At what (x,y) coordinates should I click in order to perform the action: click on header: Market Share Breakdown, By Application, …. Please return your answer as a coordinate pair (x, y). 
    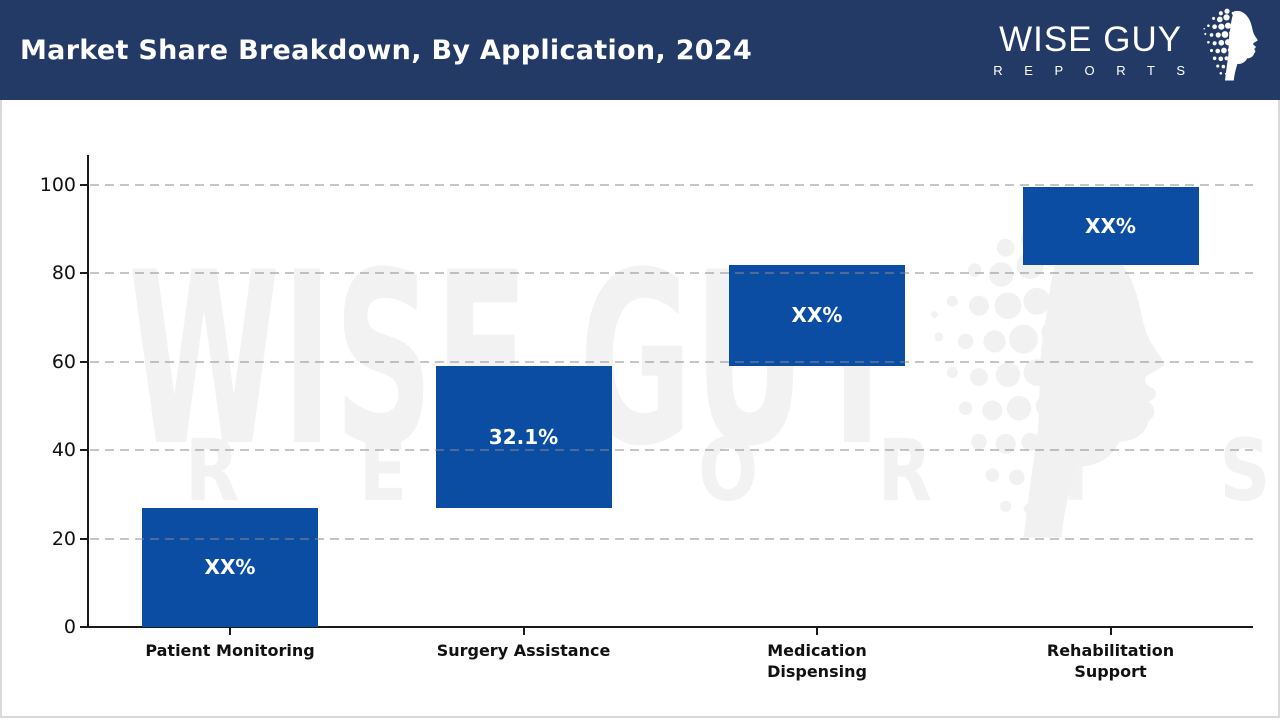
    Looking at the image, I should click on (640, 50).